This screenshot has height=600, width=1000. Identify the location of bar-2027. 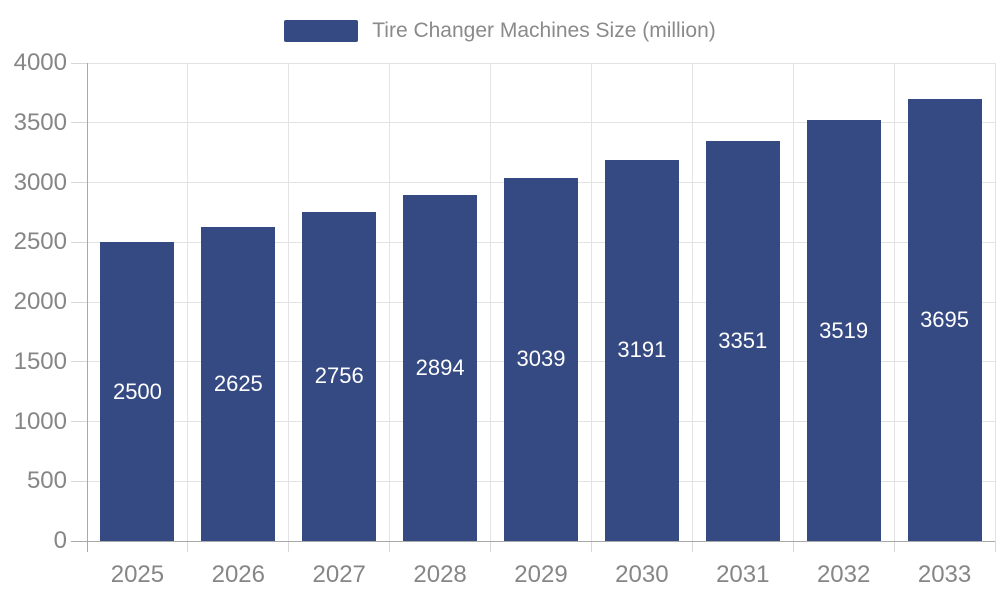
(339, 376).